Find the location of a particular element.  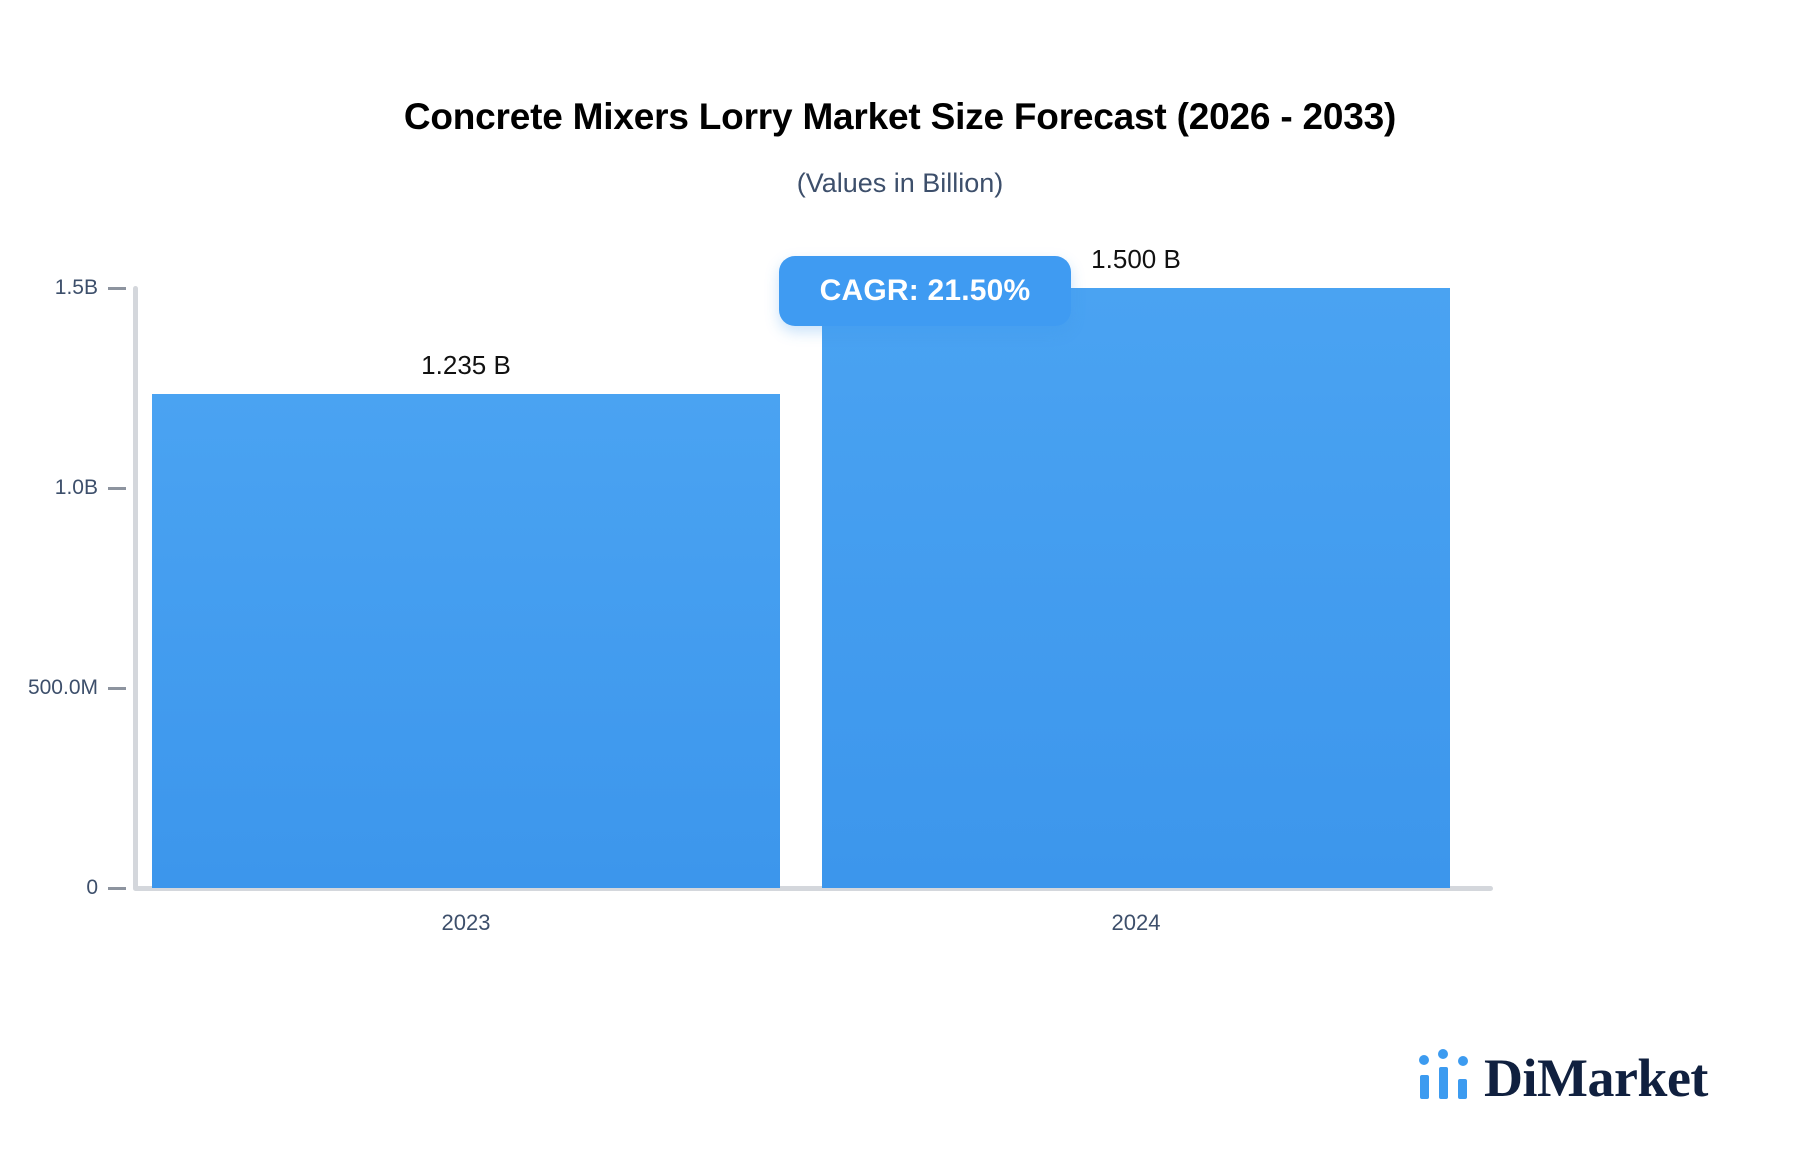

bar-chart-icon is located at coordinates (1444, 1078).